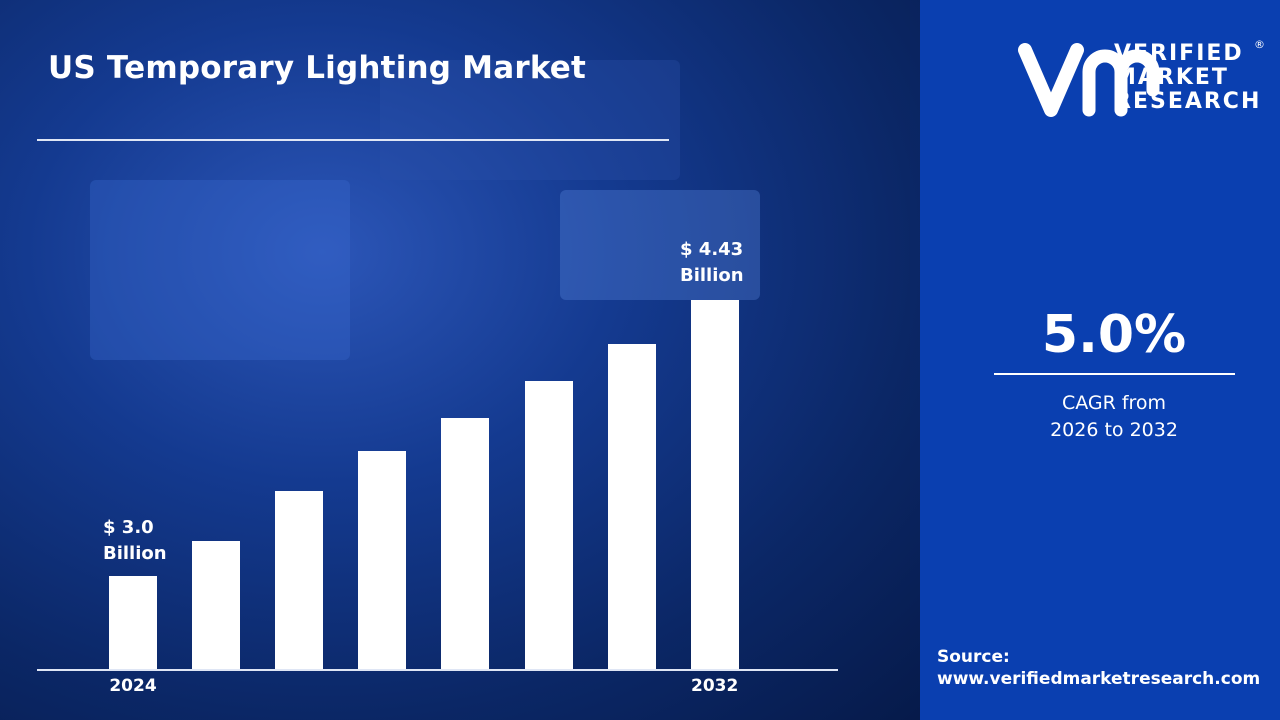 Image resolution: width=1280 pixels, height=720 pixels. I want to click on bar-2024, so click(133, 622).